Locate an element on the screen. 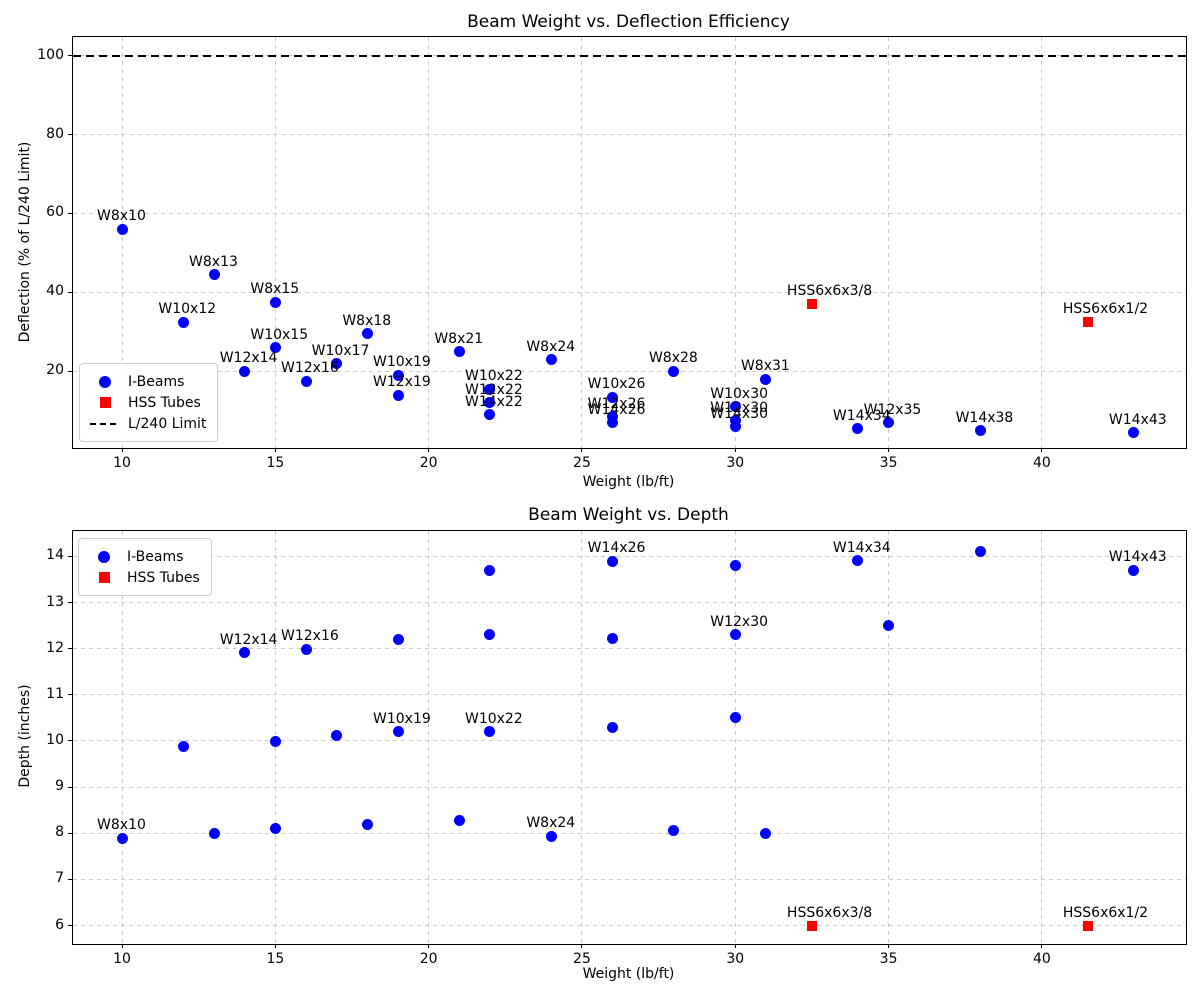 Image resolution: width=1200 pixels, height=1000 pixels. legend-item: HSS Tubes is located at coordinates (147, 402).